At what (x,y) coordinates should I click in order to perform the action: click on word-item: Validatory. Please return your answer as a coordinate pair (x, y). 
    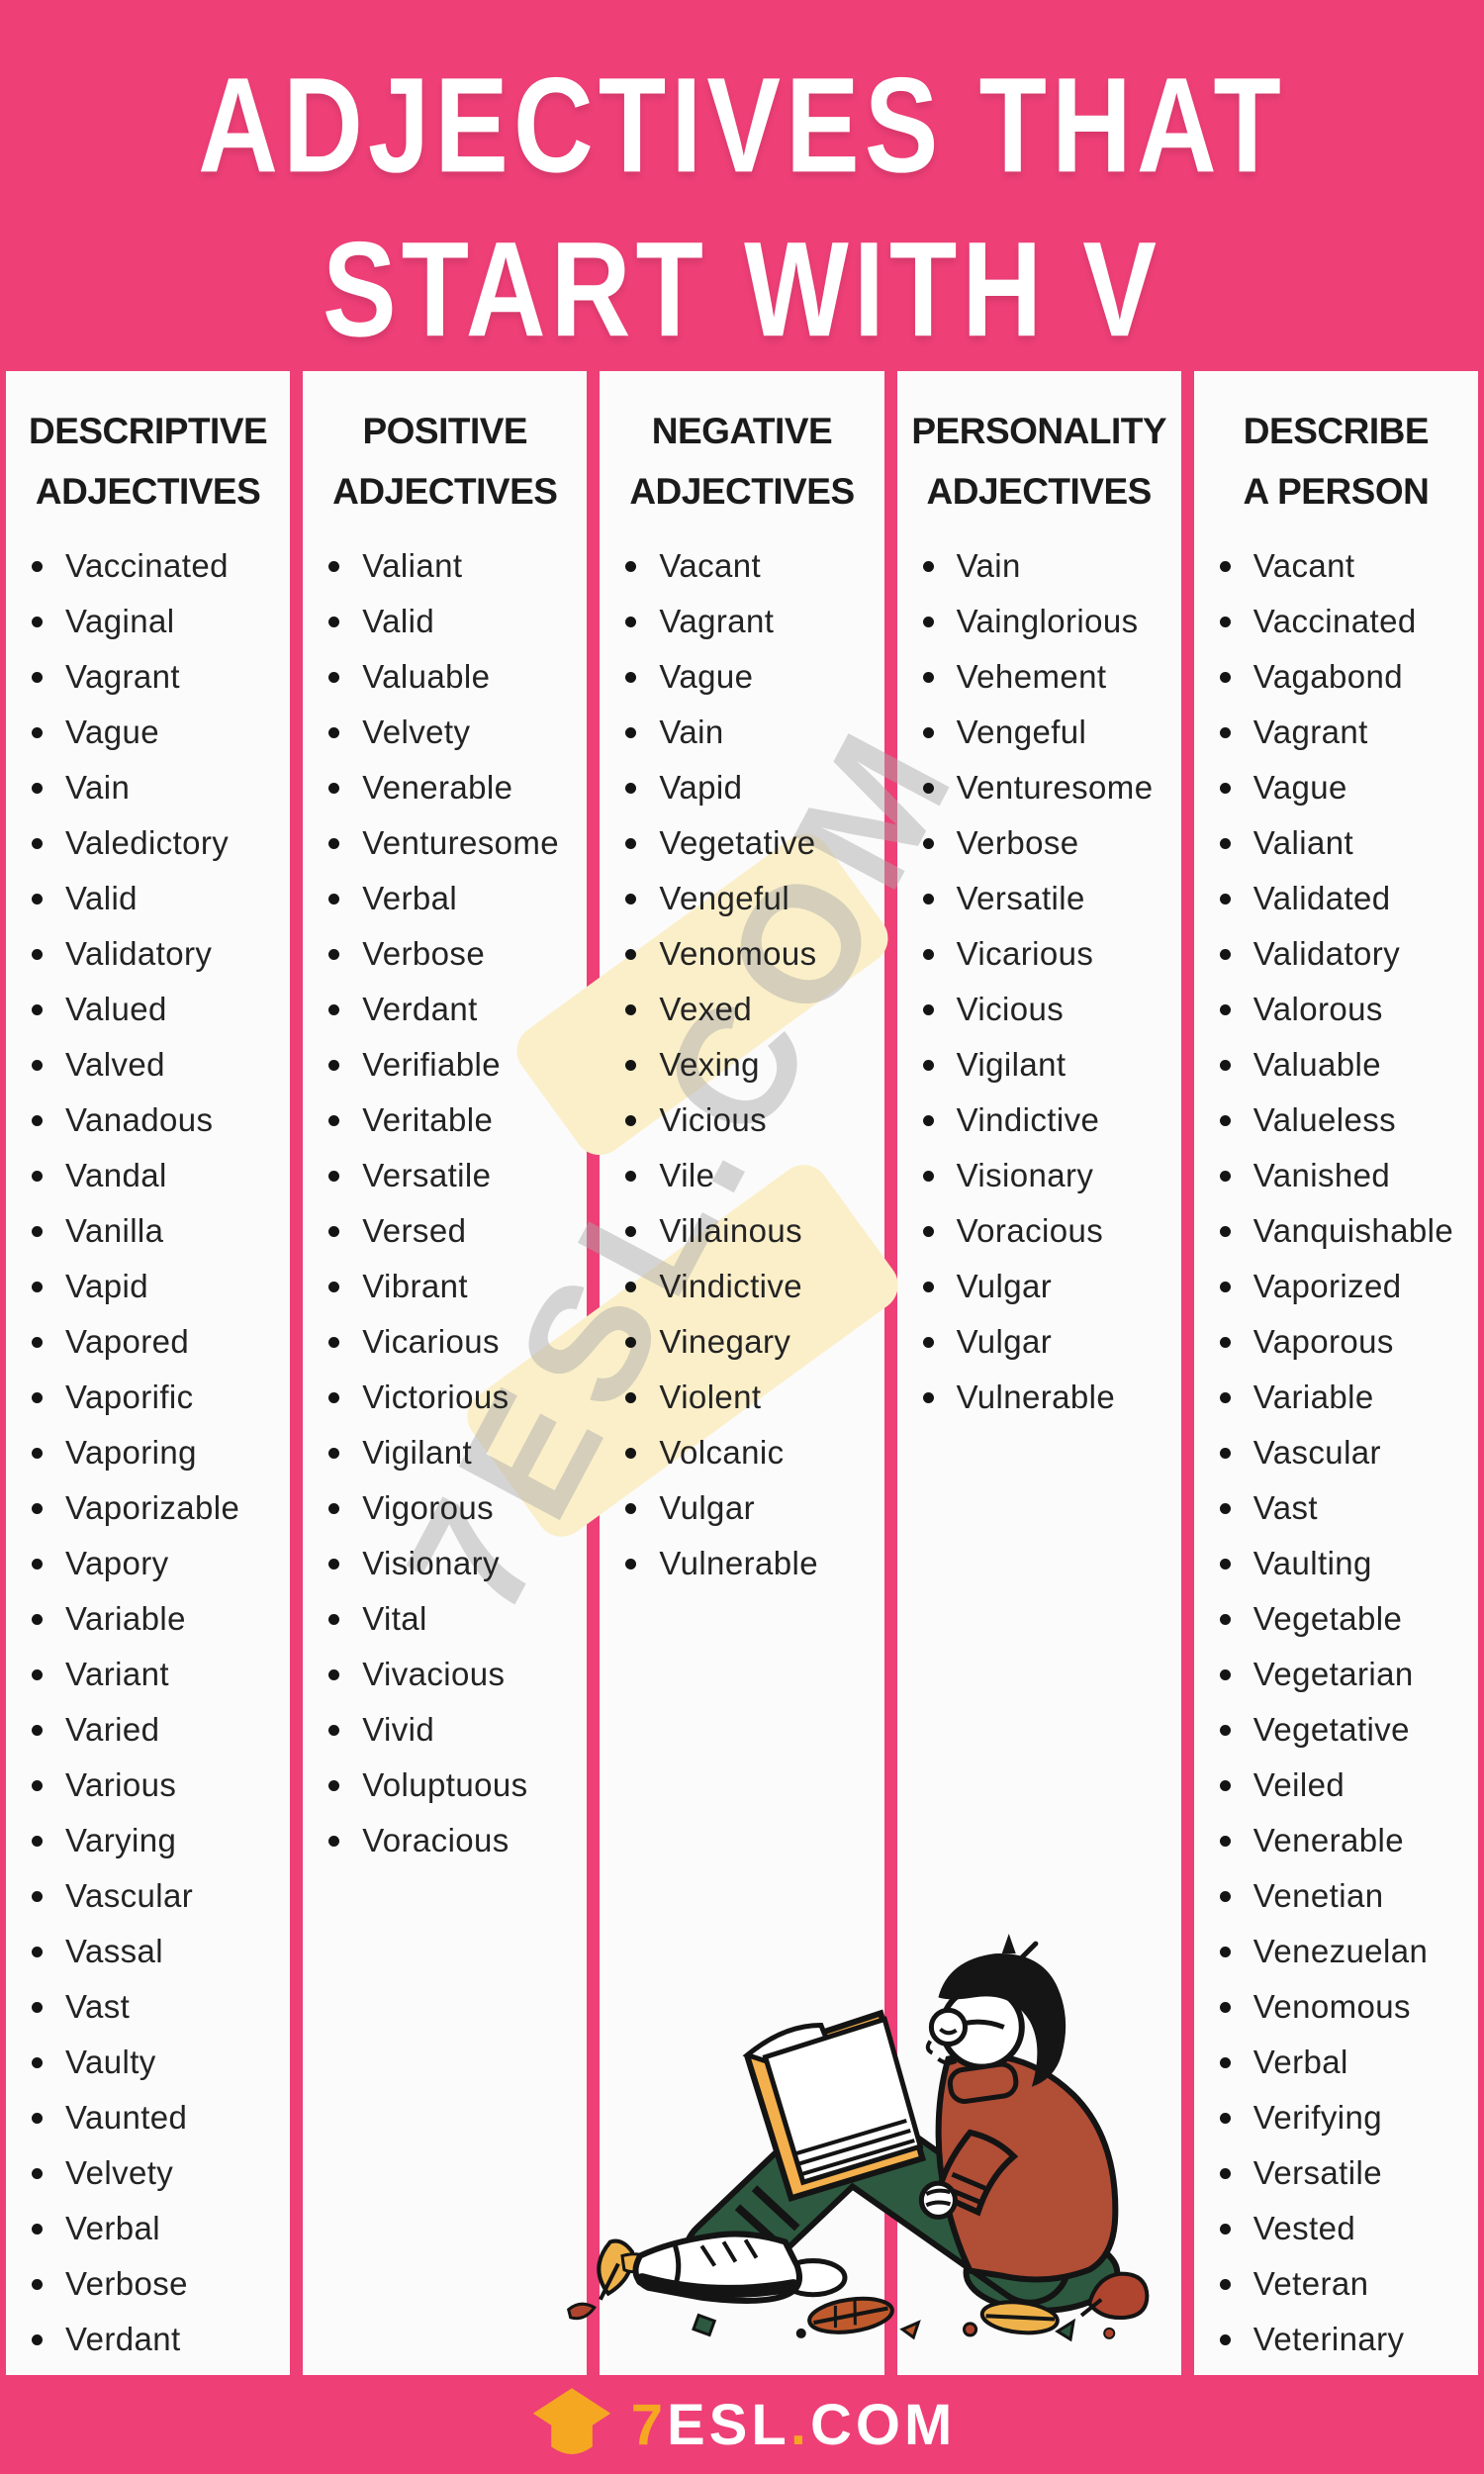
    Looking at the image, I should click on (159, 954).